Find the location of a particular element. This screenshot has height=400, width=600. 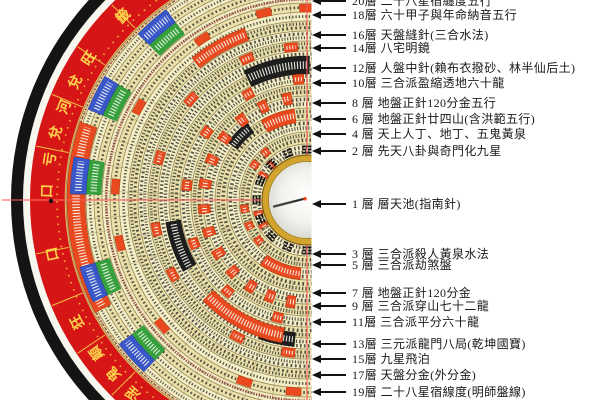

layer-label-16: 16層 天盤縫針(三合水法) is located at coordinates (400, 35).